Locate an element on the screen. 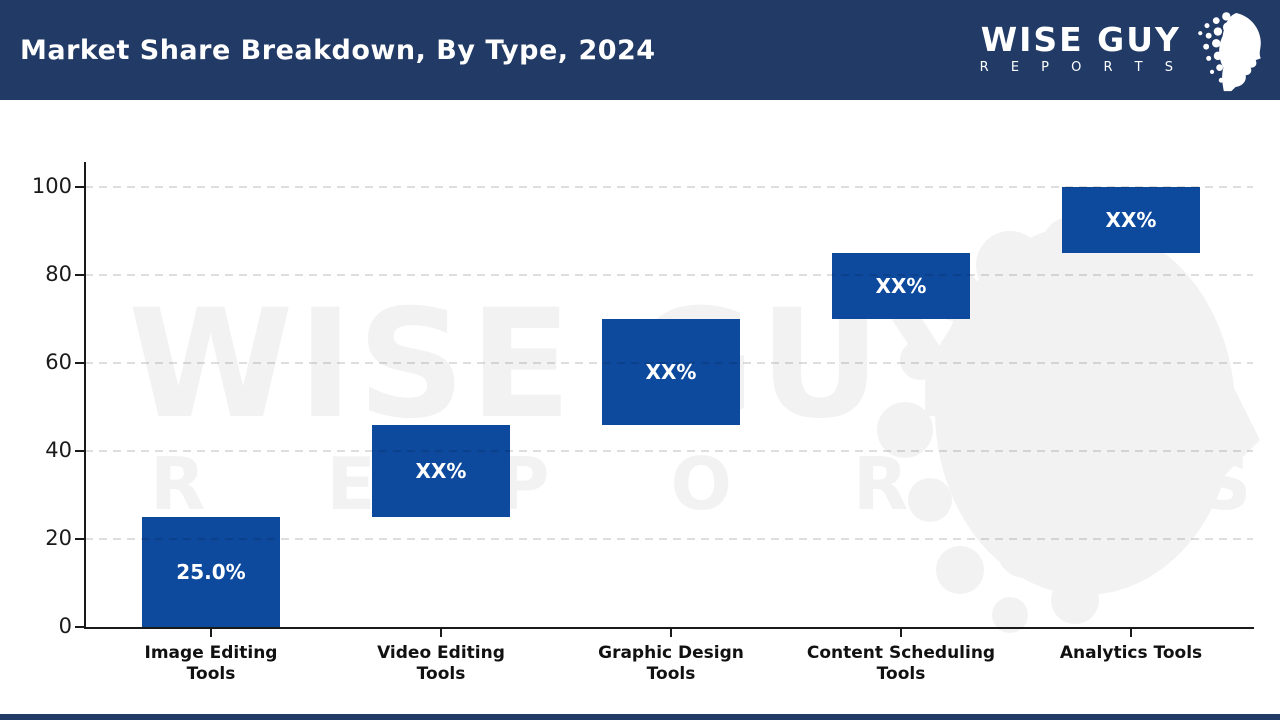 The width and height of the screenshot is (1280, 720). y-axis-line is located at coordinates (85, 395).